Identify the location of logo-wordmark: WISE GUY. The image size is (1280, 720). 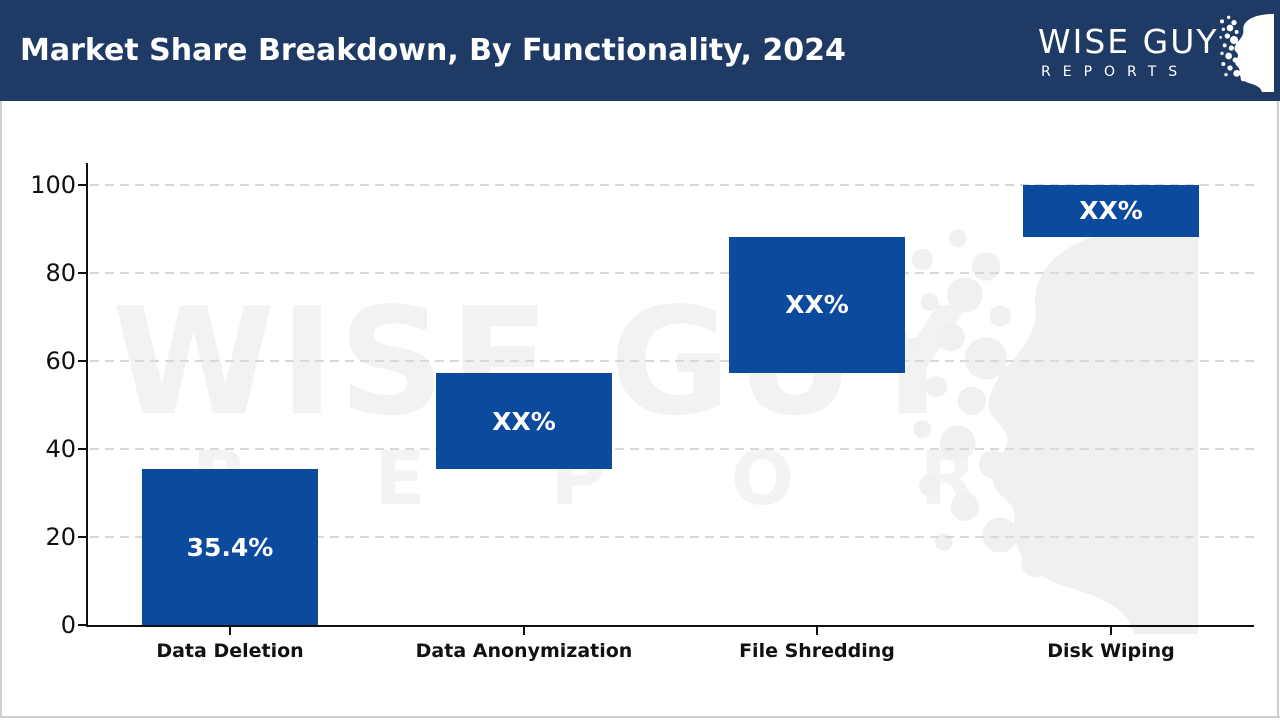
(1128, 41).